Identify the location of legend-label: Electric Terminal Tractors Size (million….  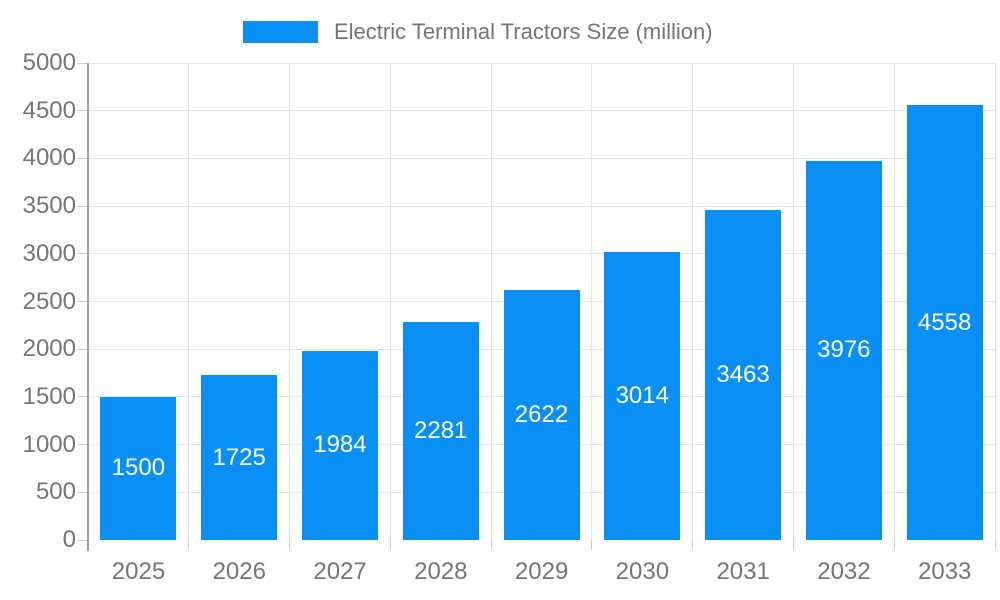
(523, 31).